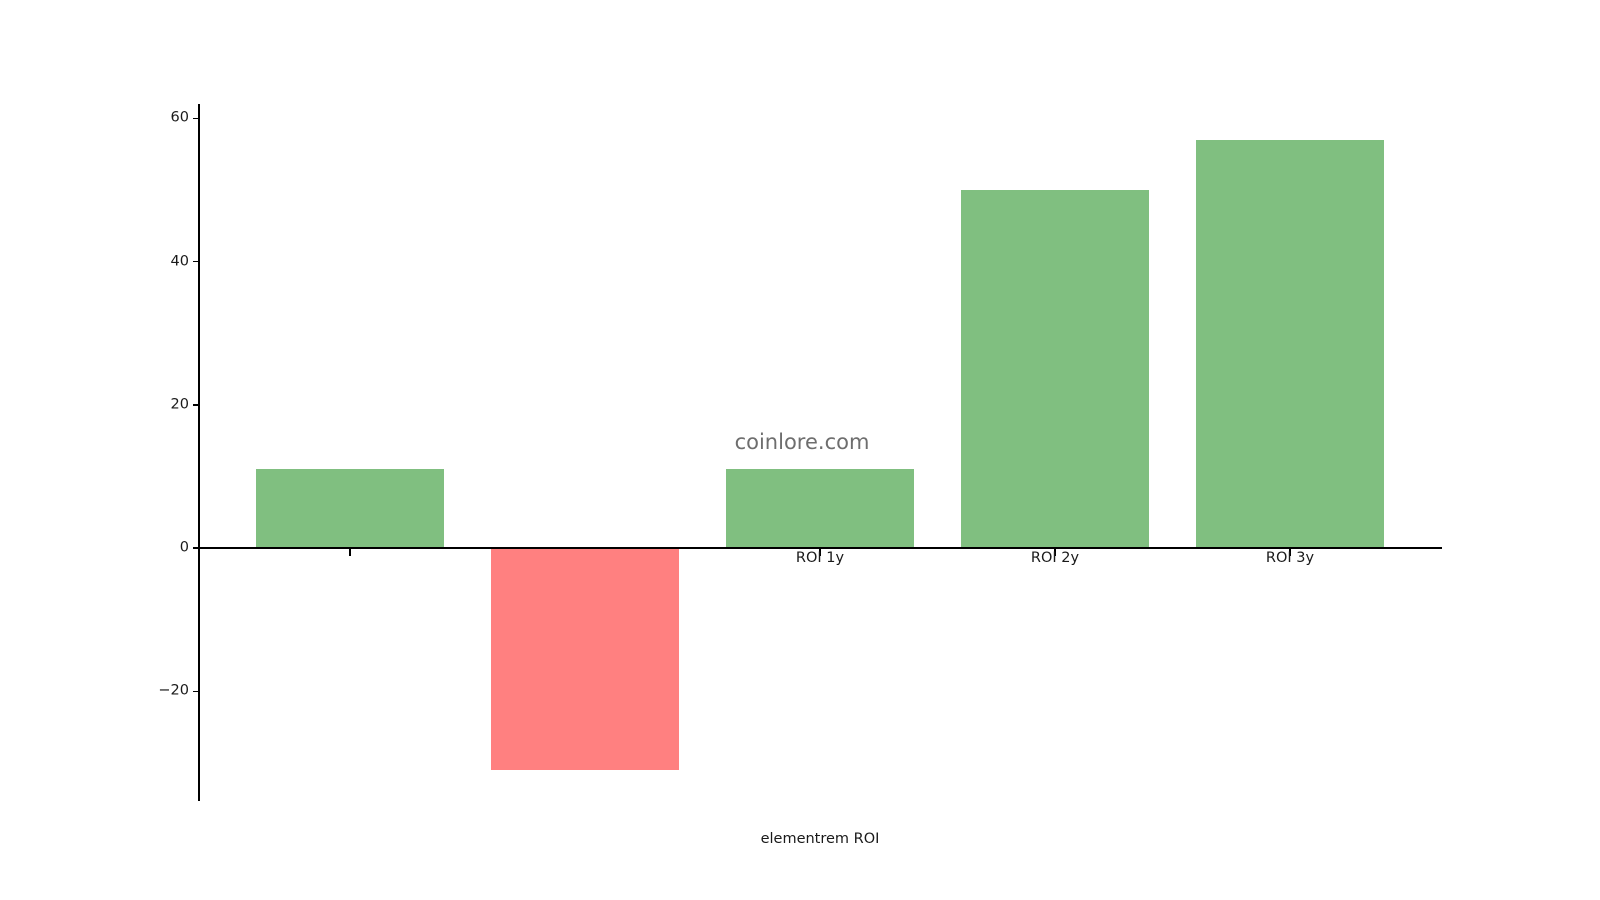  What do you see at coordinates (1290, 558) in the screenshot?
I see `x-tick-label: ROI 3y` at bounding box center [1290, 558].